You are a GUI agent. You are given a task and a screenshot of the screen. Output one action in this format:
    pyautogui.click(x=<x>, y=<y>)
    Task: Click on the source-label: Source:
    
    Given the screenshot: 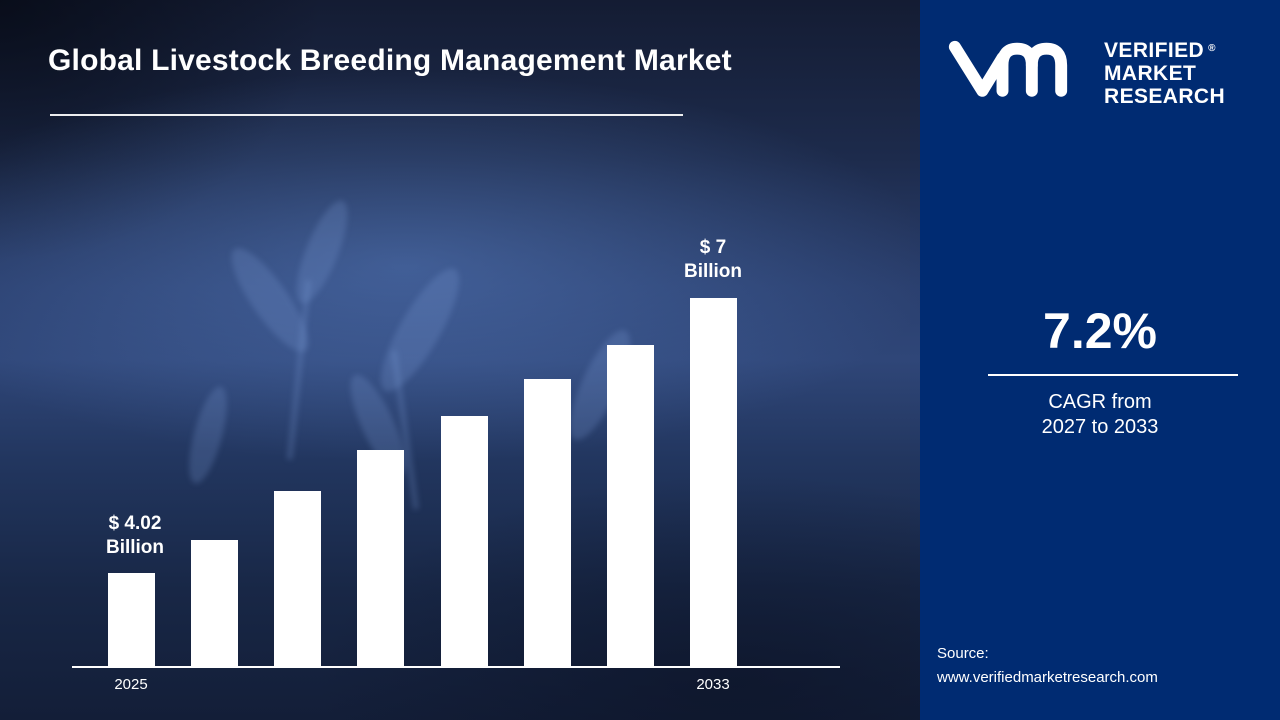 What is the action you would take?
    pyautogui.click(x=963, y=653)
    